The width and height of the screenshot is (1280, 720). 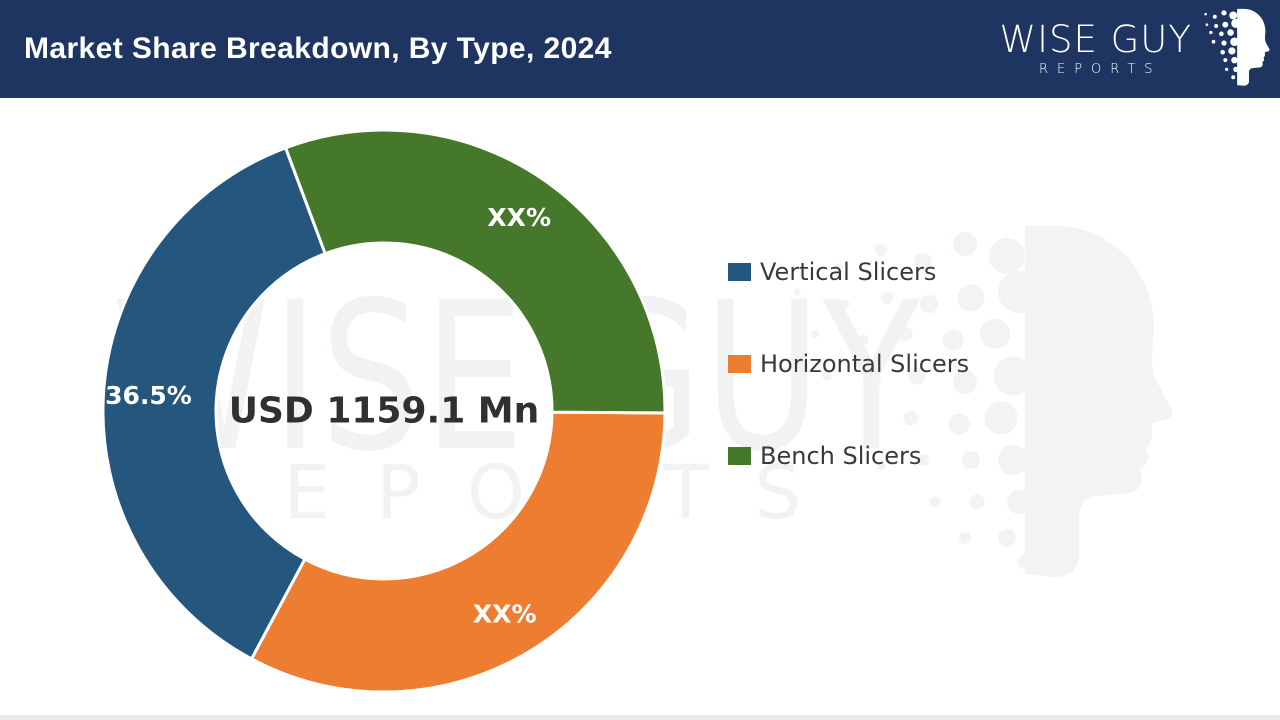 I want to click on legend-item-vertical-slicers: Vertical Slicers, so click(x=848, y=272).